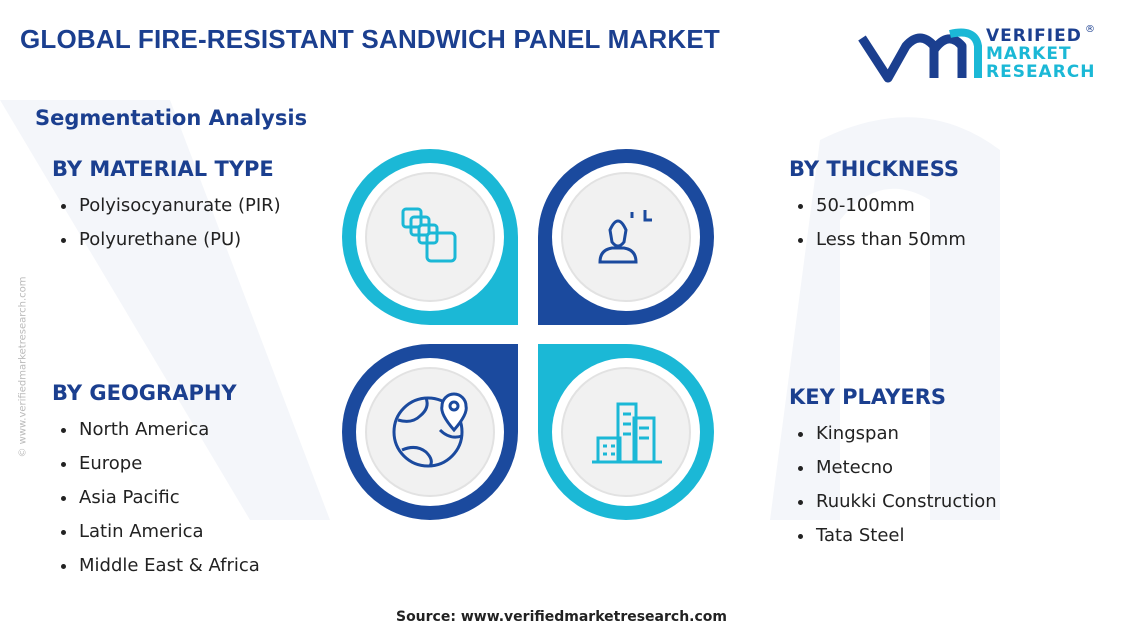  Describe the element at coordinates (215, 206) in the screenshot. I see `segment-item: Polyisocyanurate (PIR)` at that location.